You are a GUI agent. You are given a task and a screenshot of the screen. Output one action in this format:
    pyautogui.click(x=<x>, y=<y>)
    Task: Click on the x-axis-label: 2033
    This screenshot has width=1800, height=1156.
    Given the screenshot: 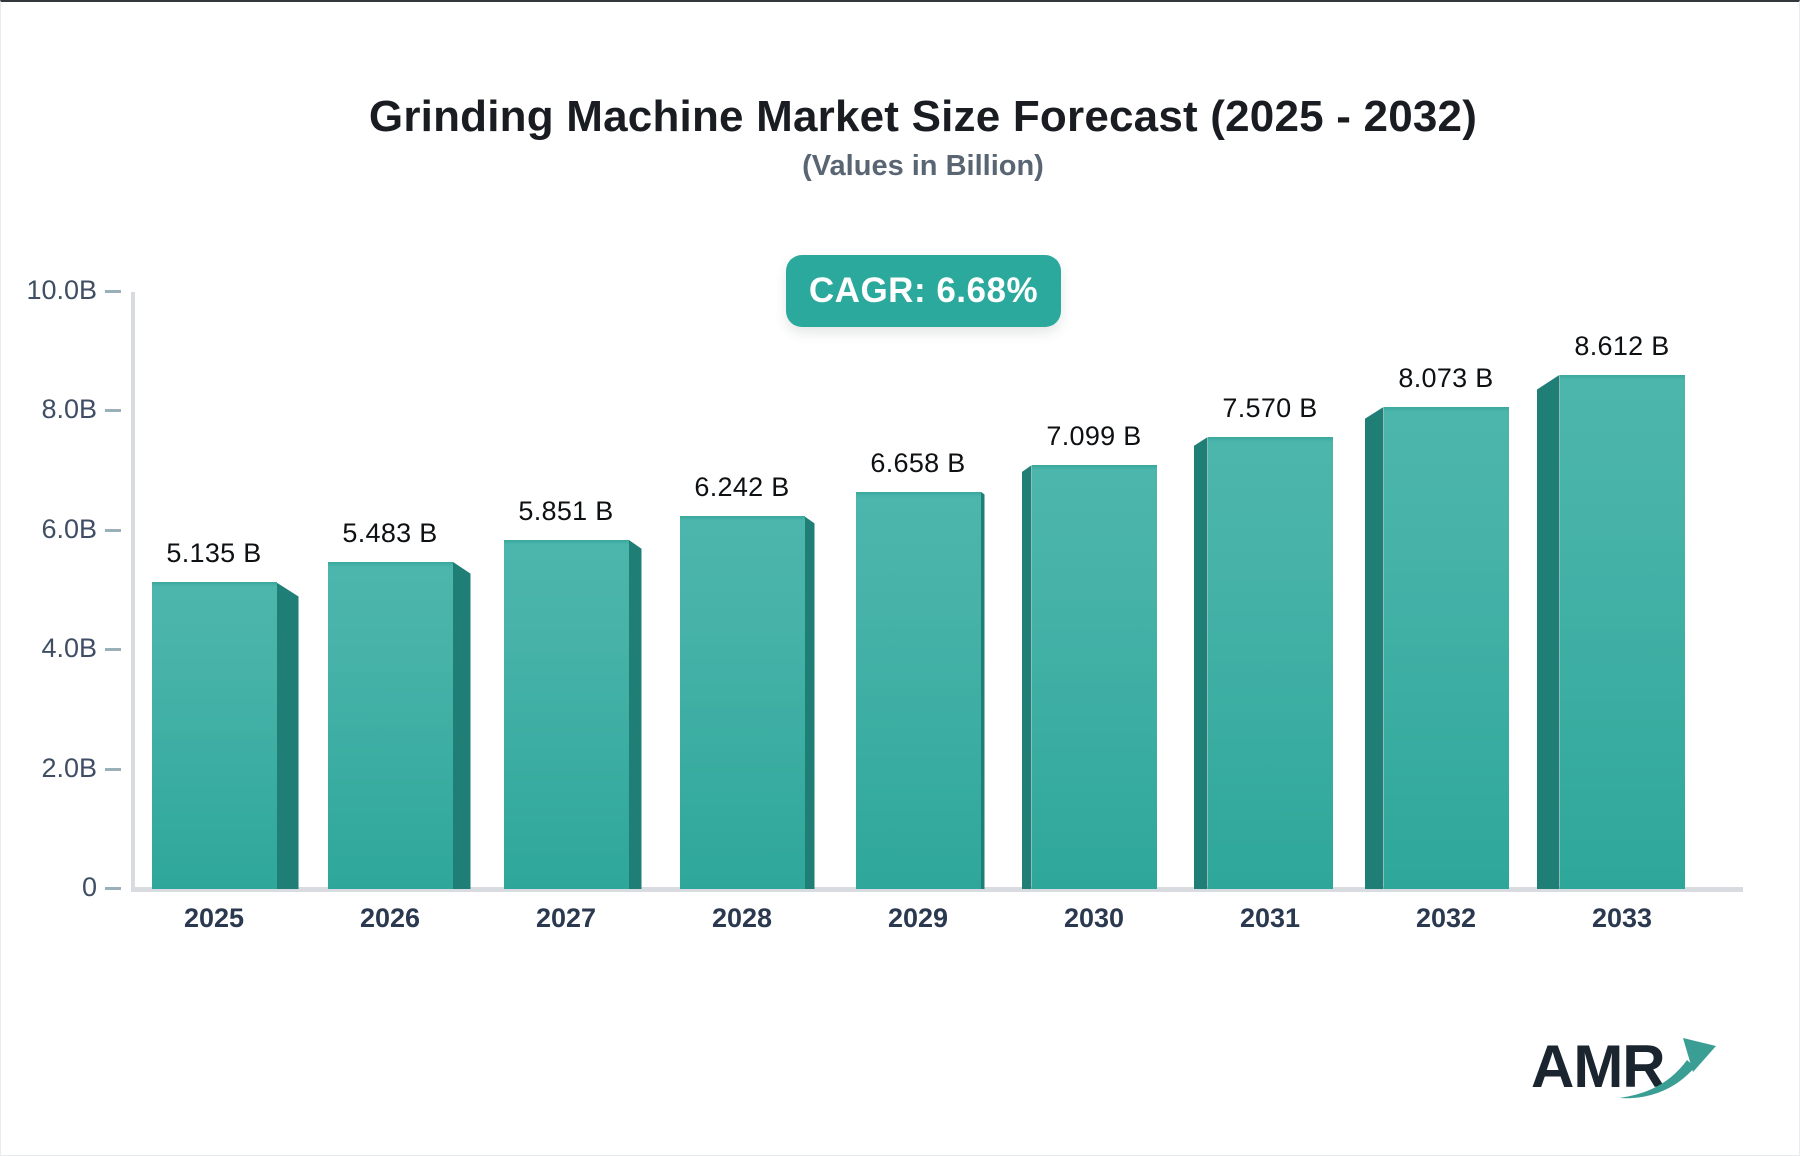 What is the action you would take?
    pyautogui.click(x=1622, y=918)
    